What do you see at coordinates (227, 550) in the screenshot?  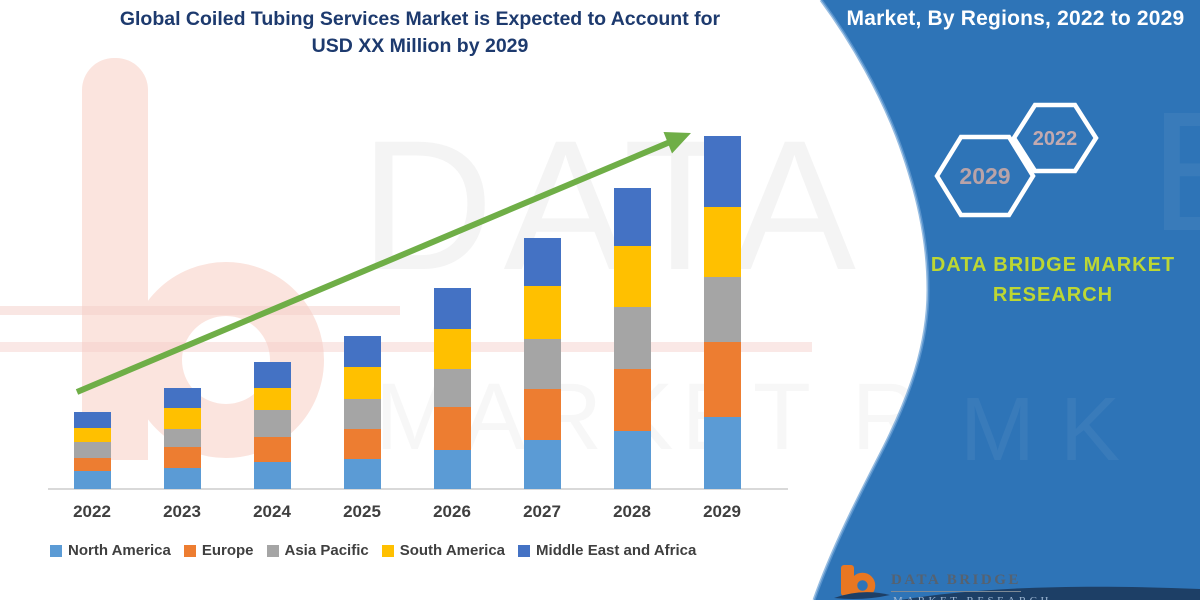 I see `legend-label: Europe` at bounding box center [227, 550].